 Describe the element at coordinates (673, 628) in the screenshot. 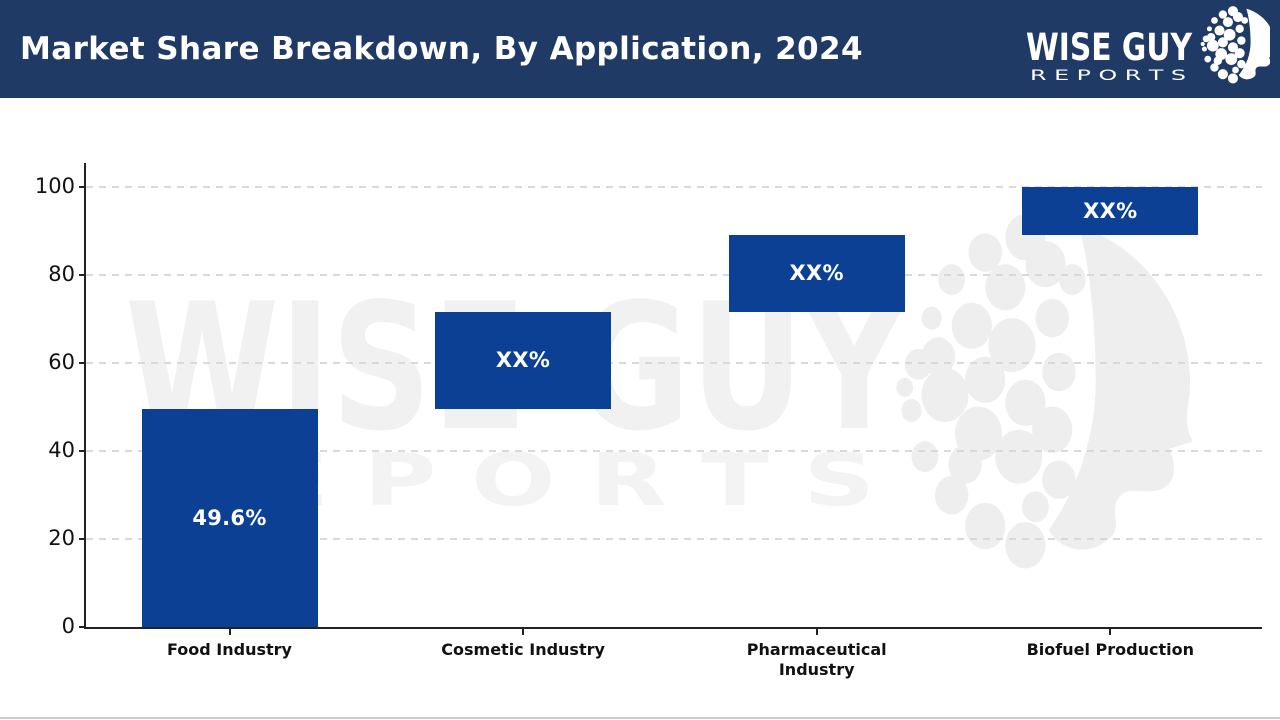

I see `x-axis-line` at that location.